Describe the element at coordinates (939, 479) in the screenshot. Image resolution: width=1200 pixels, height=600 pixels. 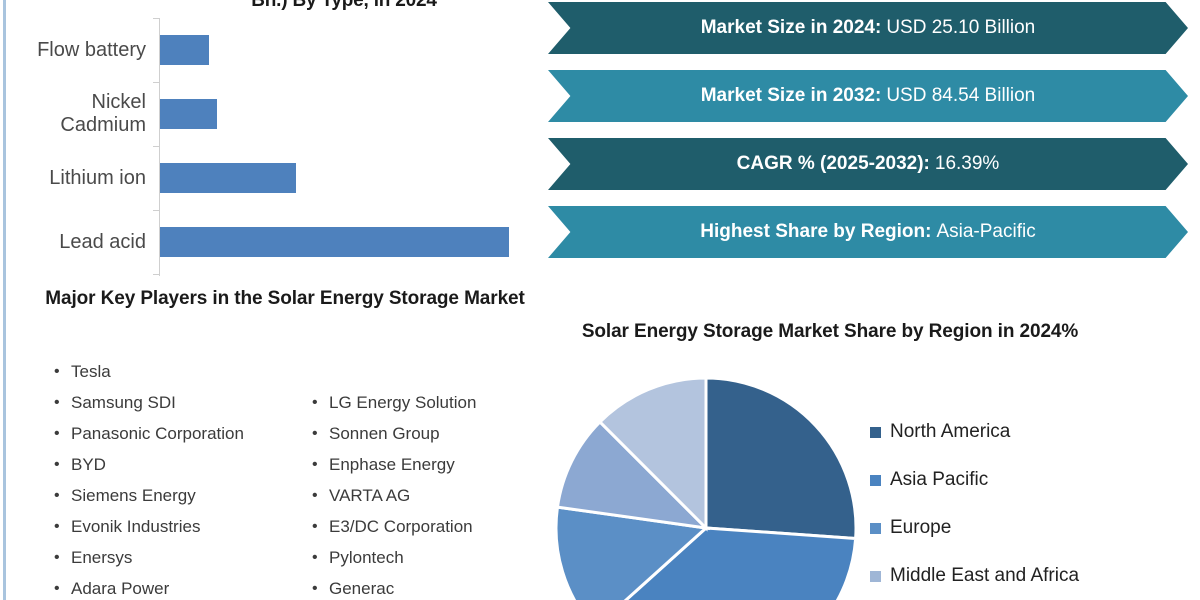
I see `legend-label: Asia Pacific` at that location.